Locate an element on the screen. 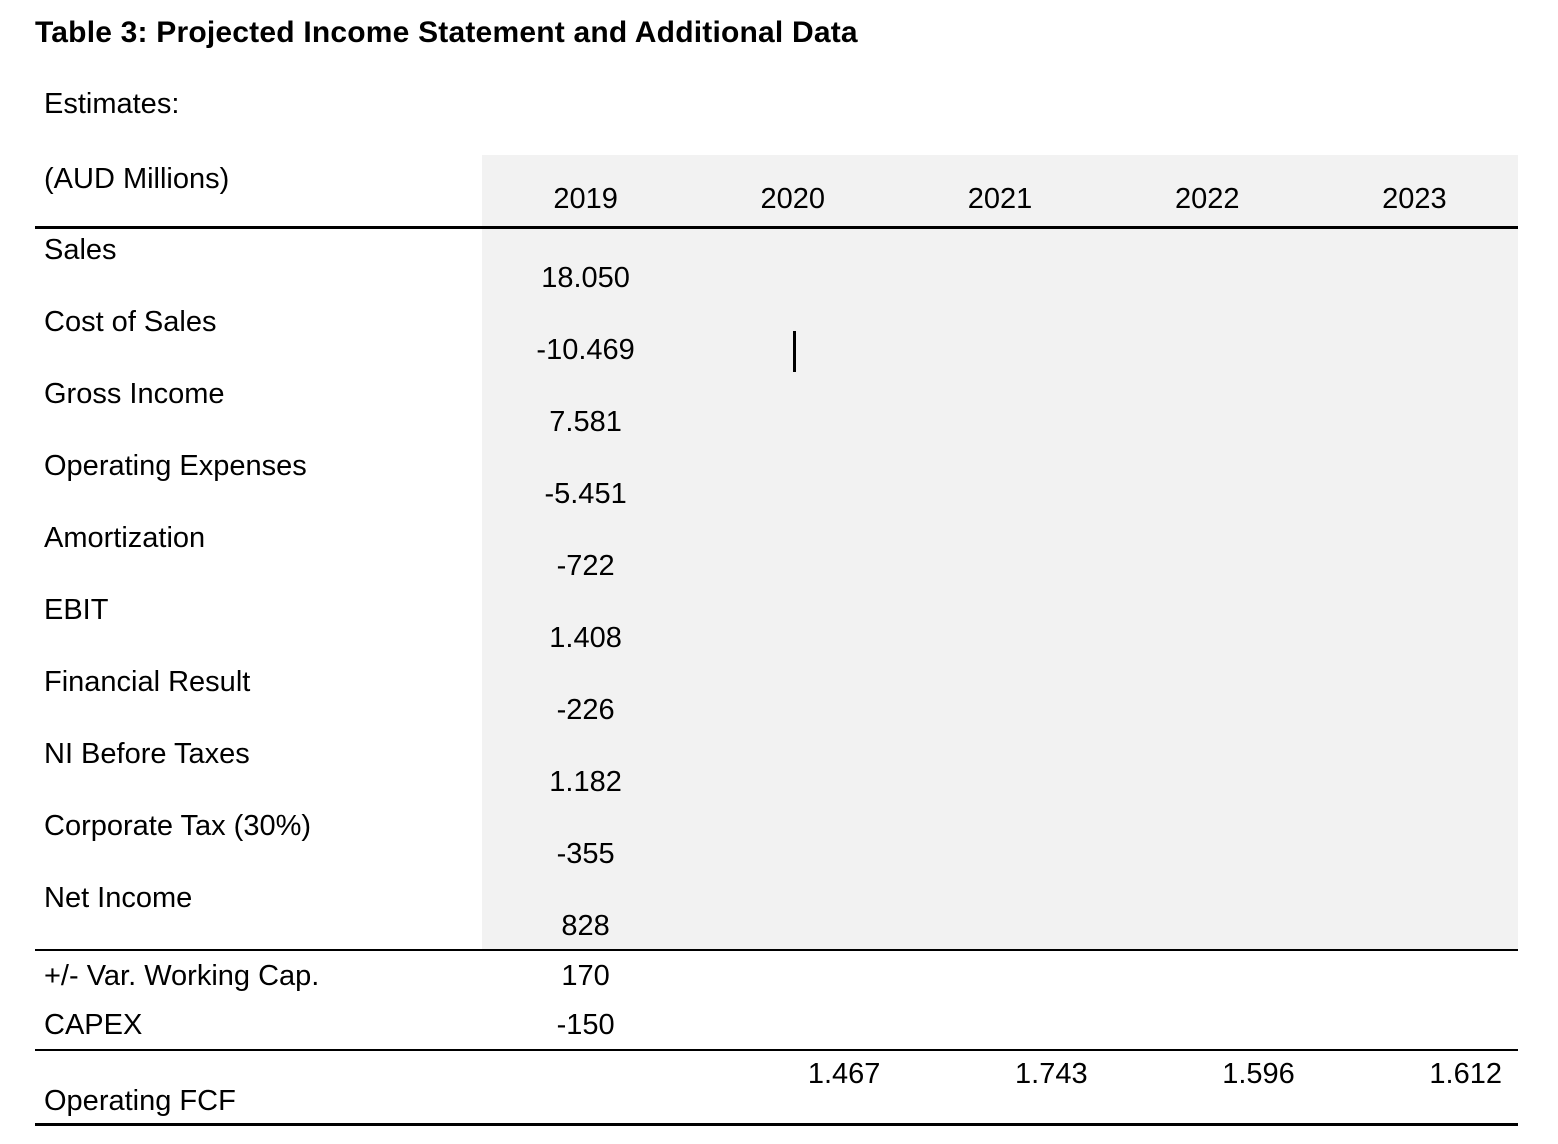 This screenshot has height=1144, width=1558. table-row-ebit: EBIT 1.408 is located at coordinates (776, 625).